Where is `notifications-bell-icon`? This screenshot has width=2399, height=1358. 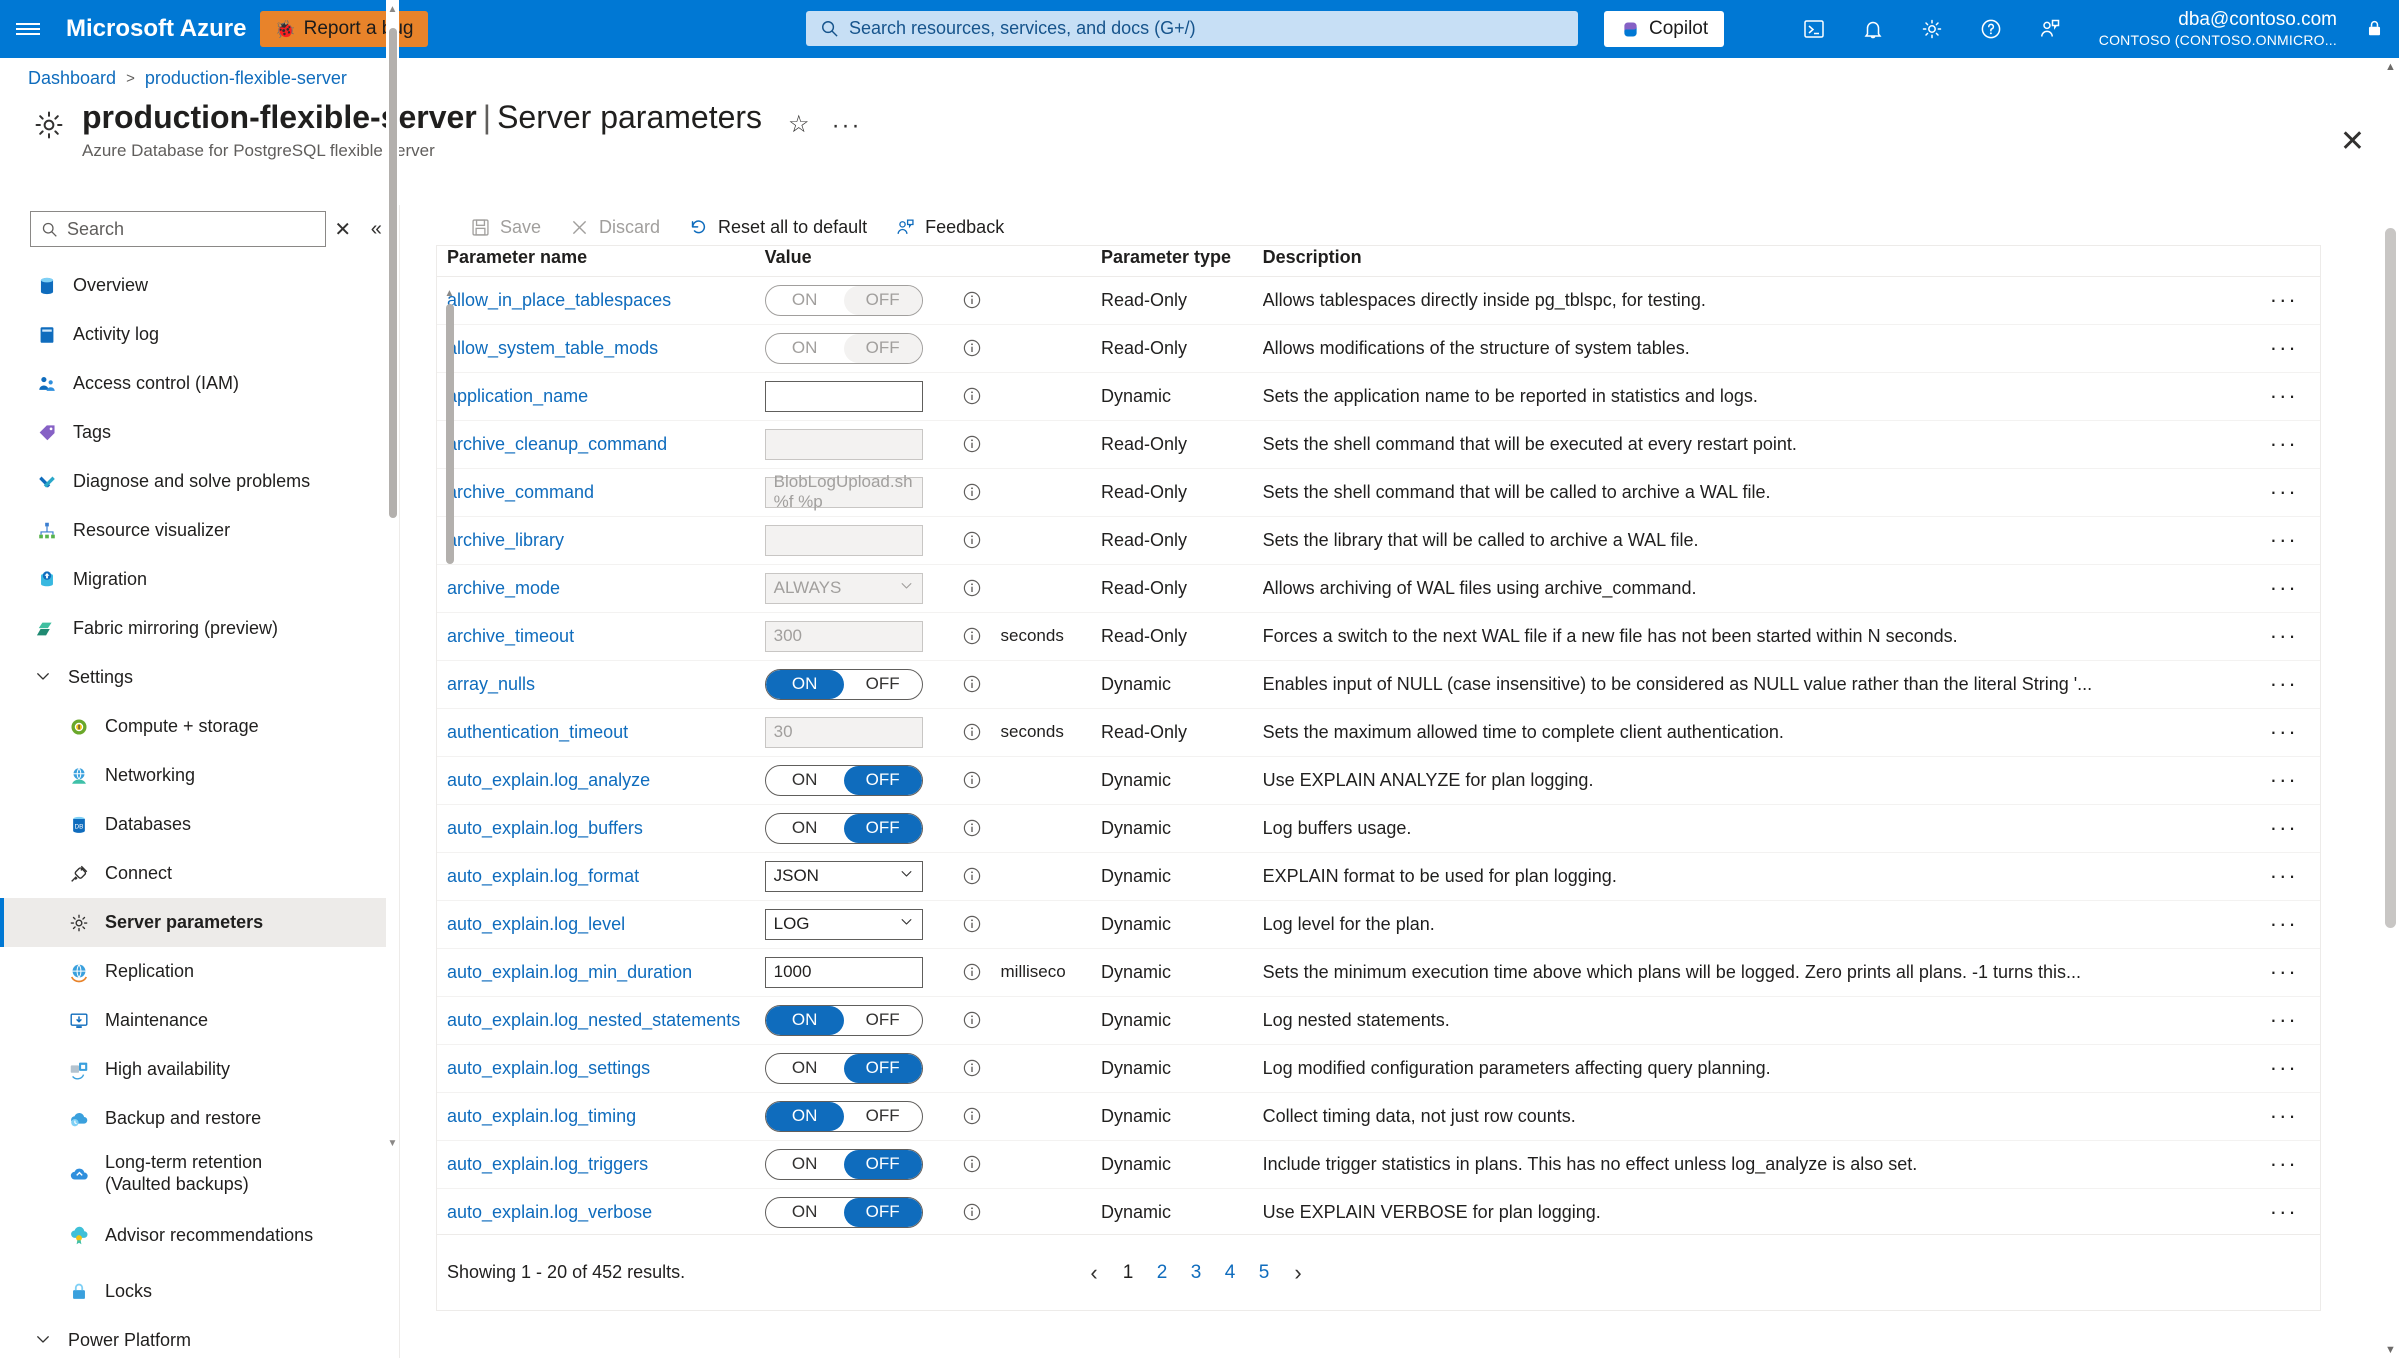 notifications-bell-icon is located at coordinates (1872, 29).